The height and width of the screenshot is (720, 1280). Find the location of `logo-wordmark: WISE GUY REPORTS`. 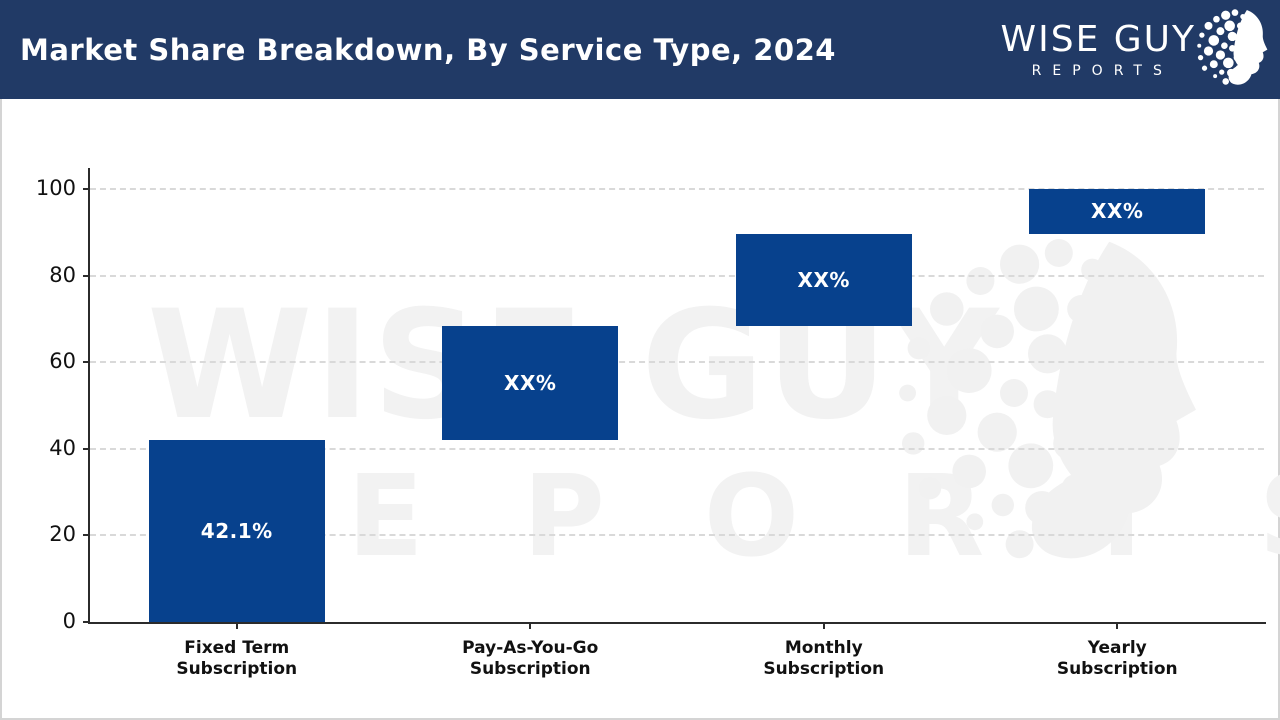

logo-wordmark: WISE GUY REPORTS is located at coordinates (1099, 49).